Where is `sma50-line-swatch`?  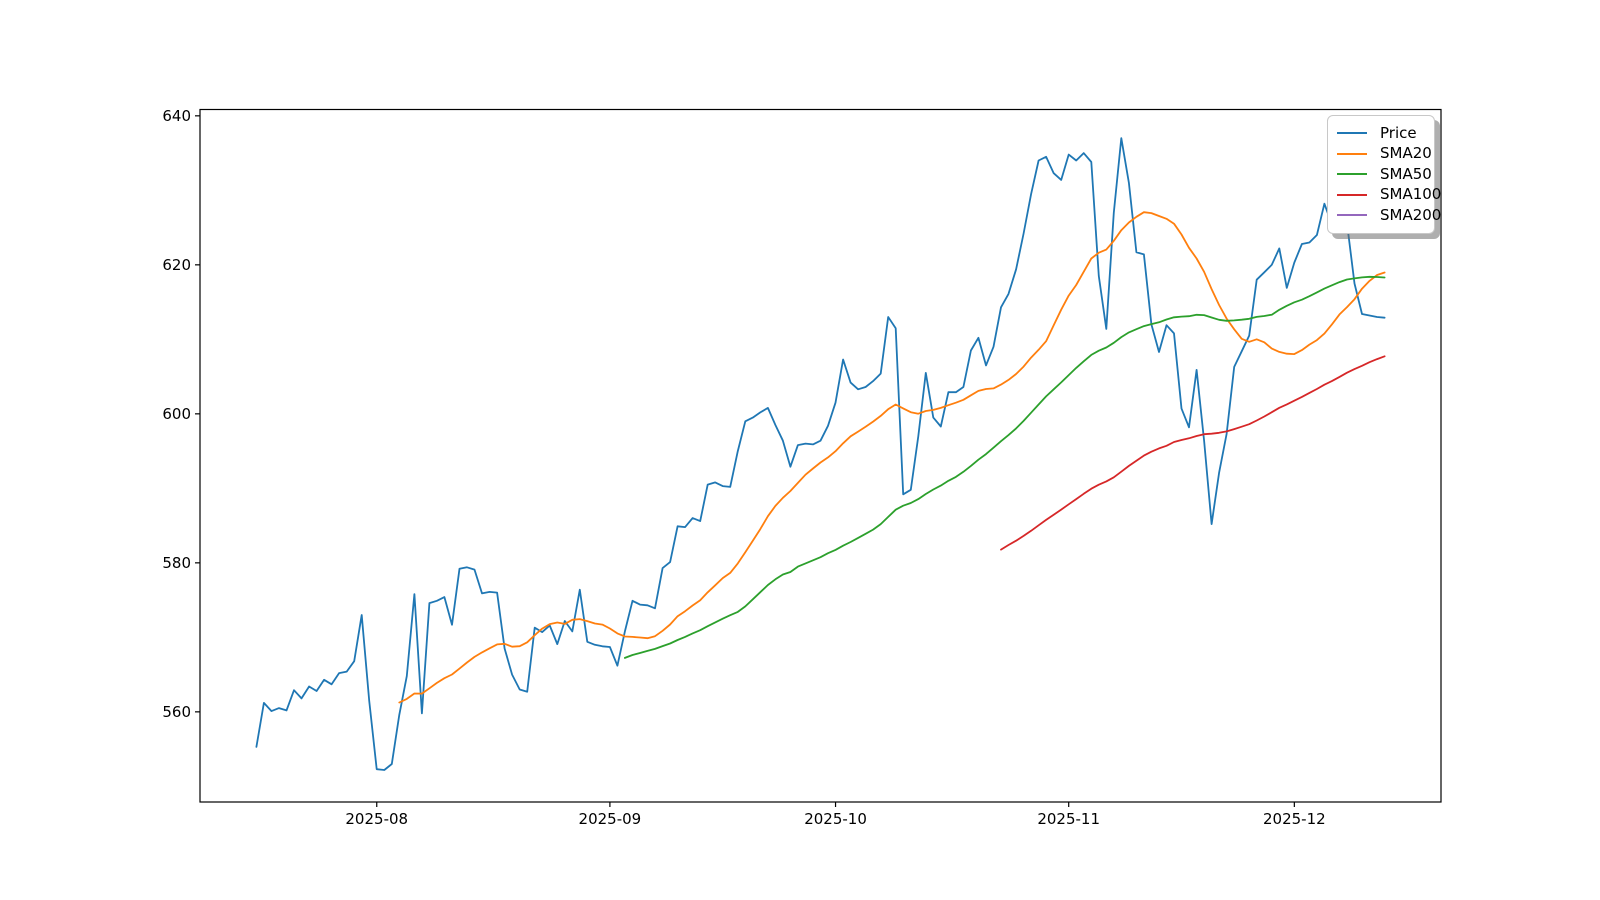 sma50-line-swatch is located at coordinates (1352, 174).